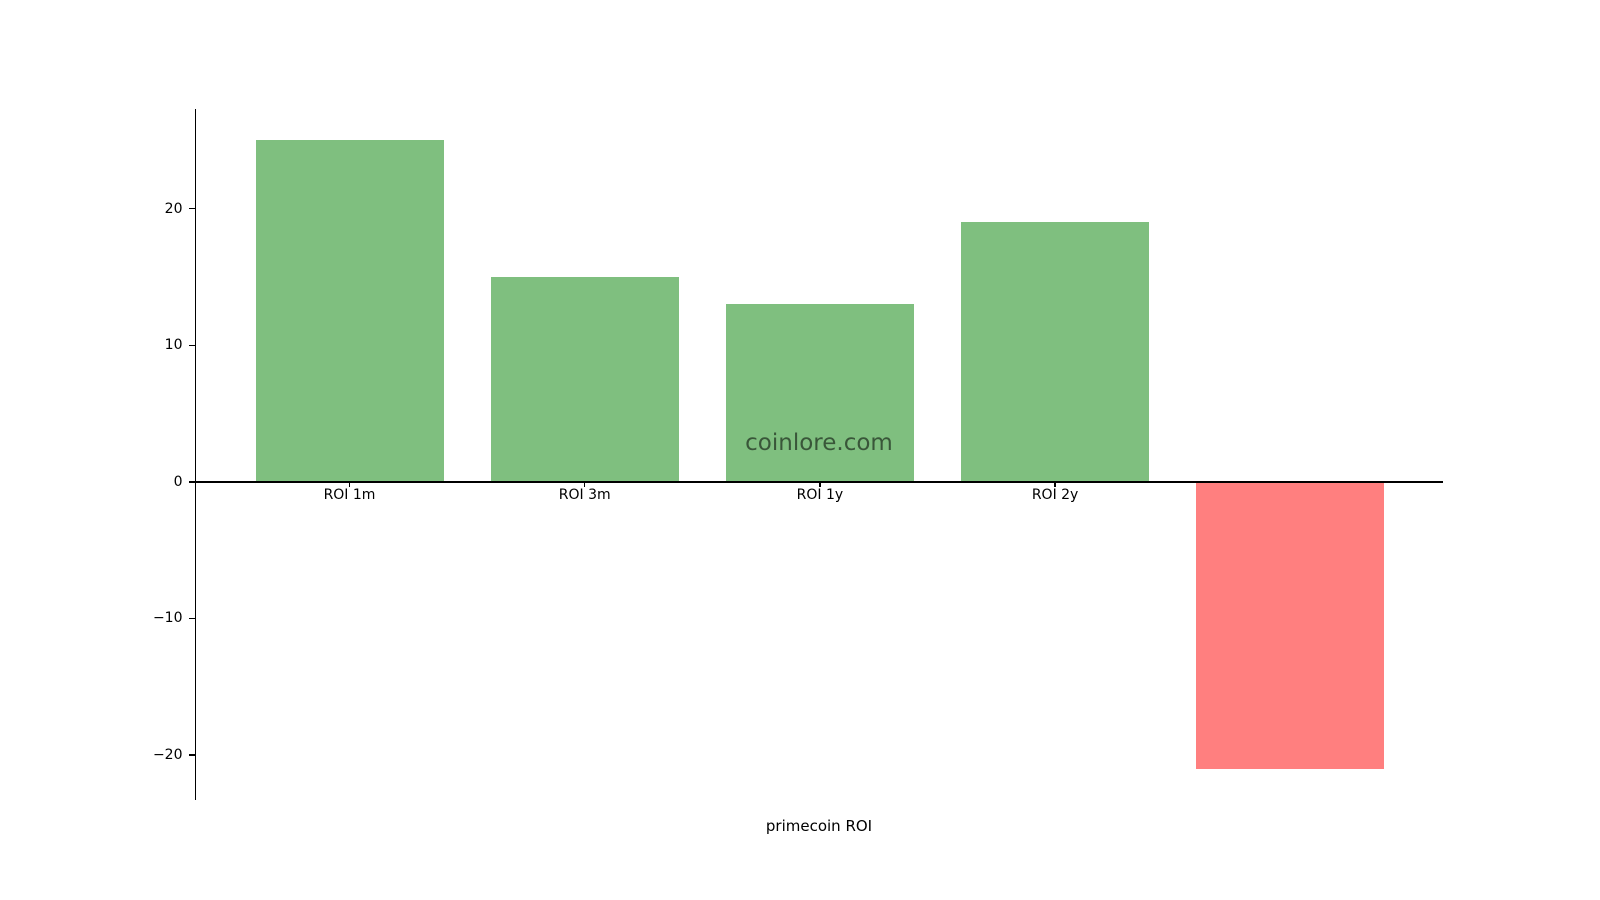  What do you see at coordinates (167, 754) in the screenshot?
I see `y-tick-label: −20` at bounding box center [167, 754].